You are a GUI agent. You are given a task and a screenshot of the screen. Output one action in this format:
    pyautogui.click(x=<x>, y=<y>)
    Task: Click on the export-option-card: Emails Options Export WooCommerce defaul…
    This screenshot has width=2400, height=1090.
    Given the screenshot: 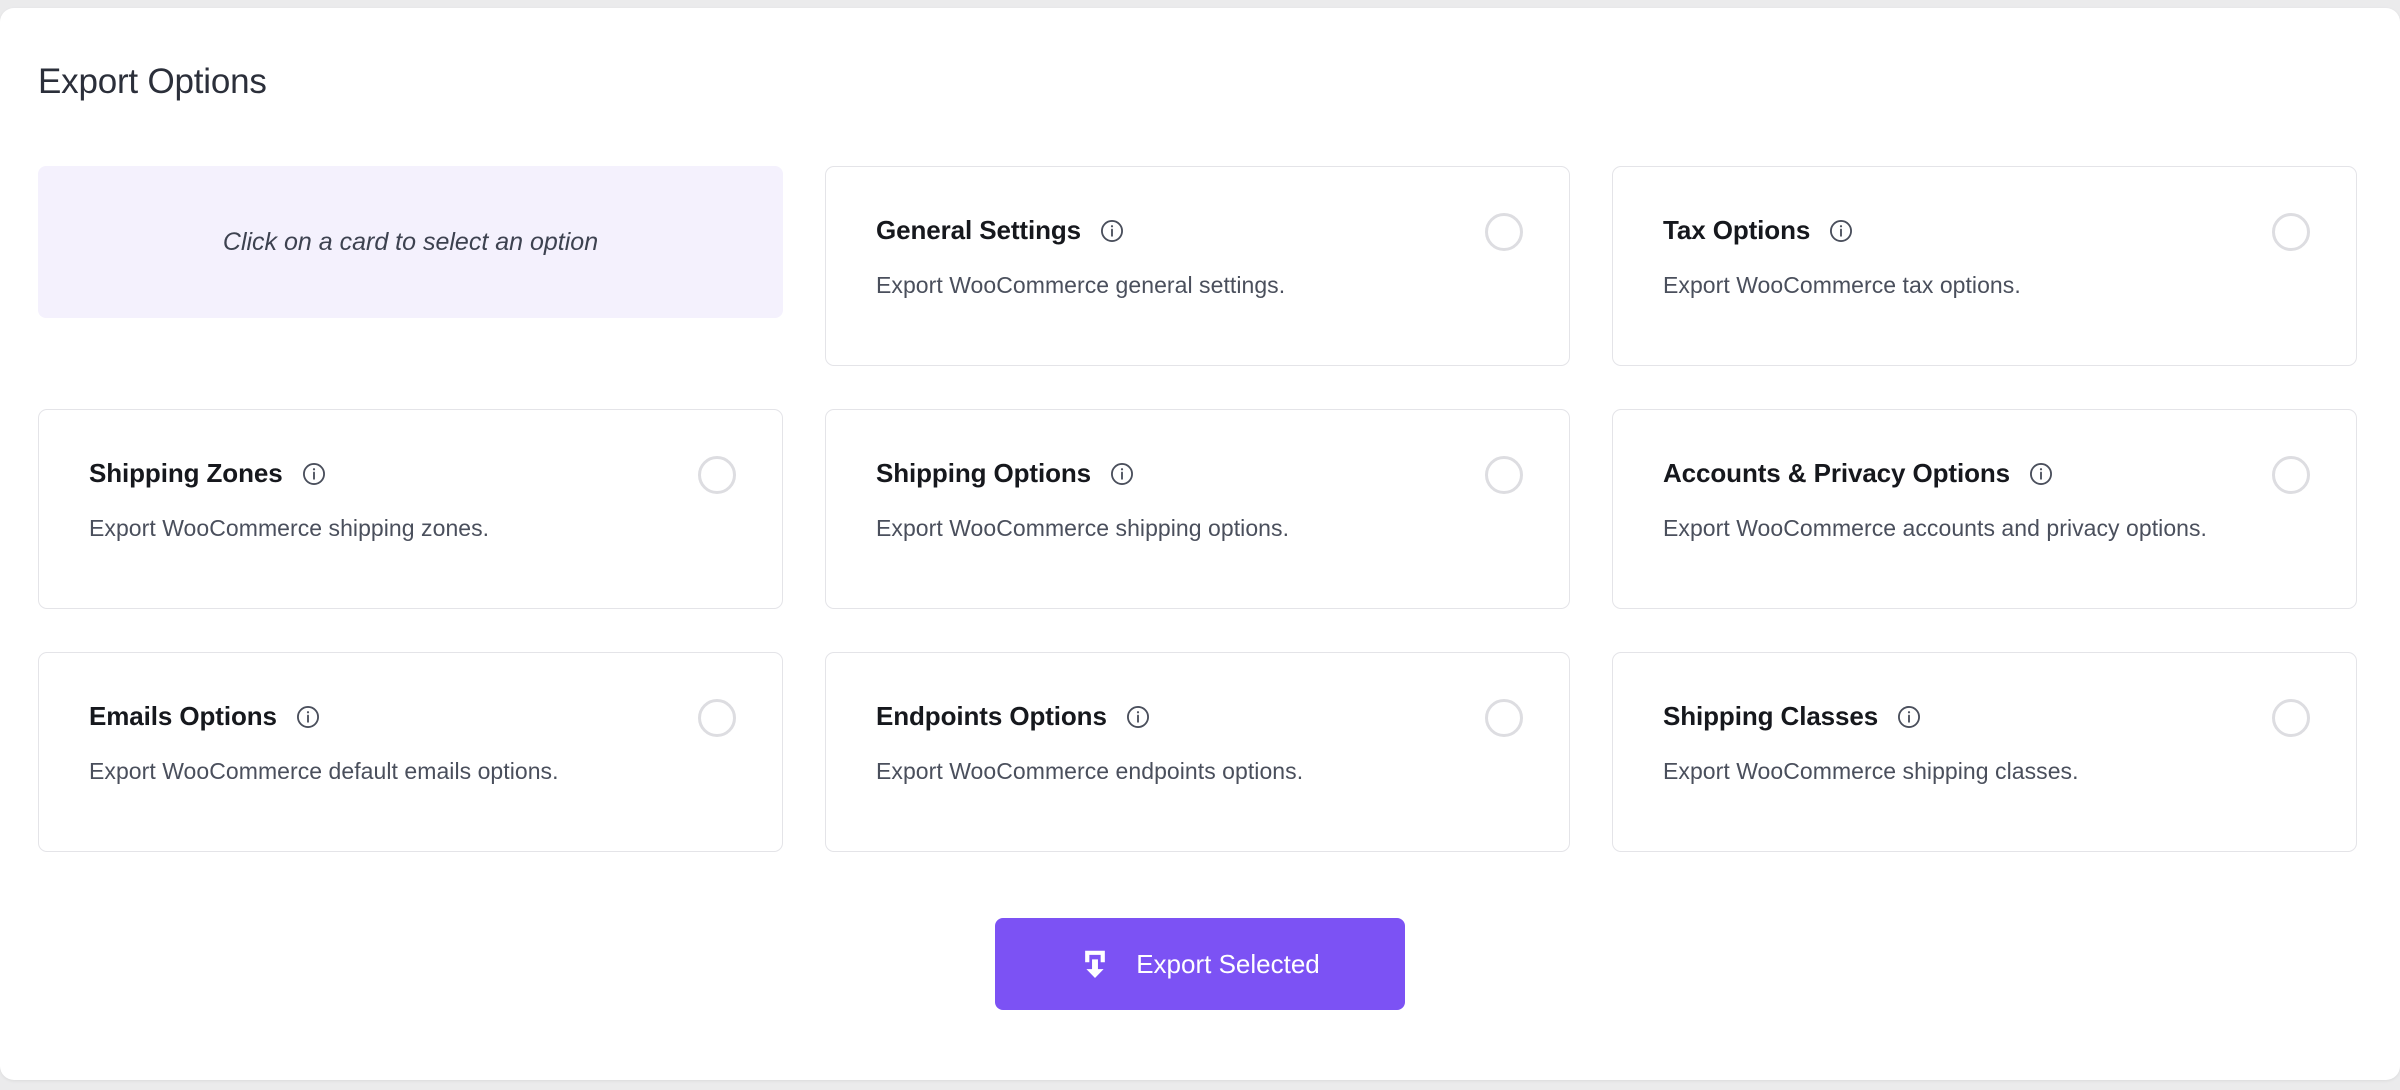 What is the action you would take?
    pyautogui.click(x=410, y=752)
    